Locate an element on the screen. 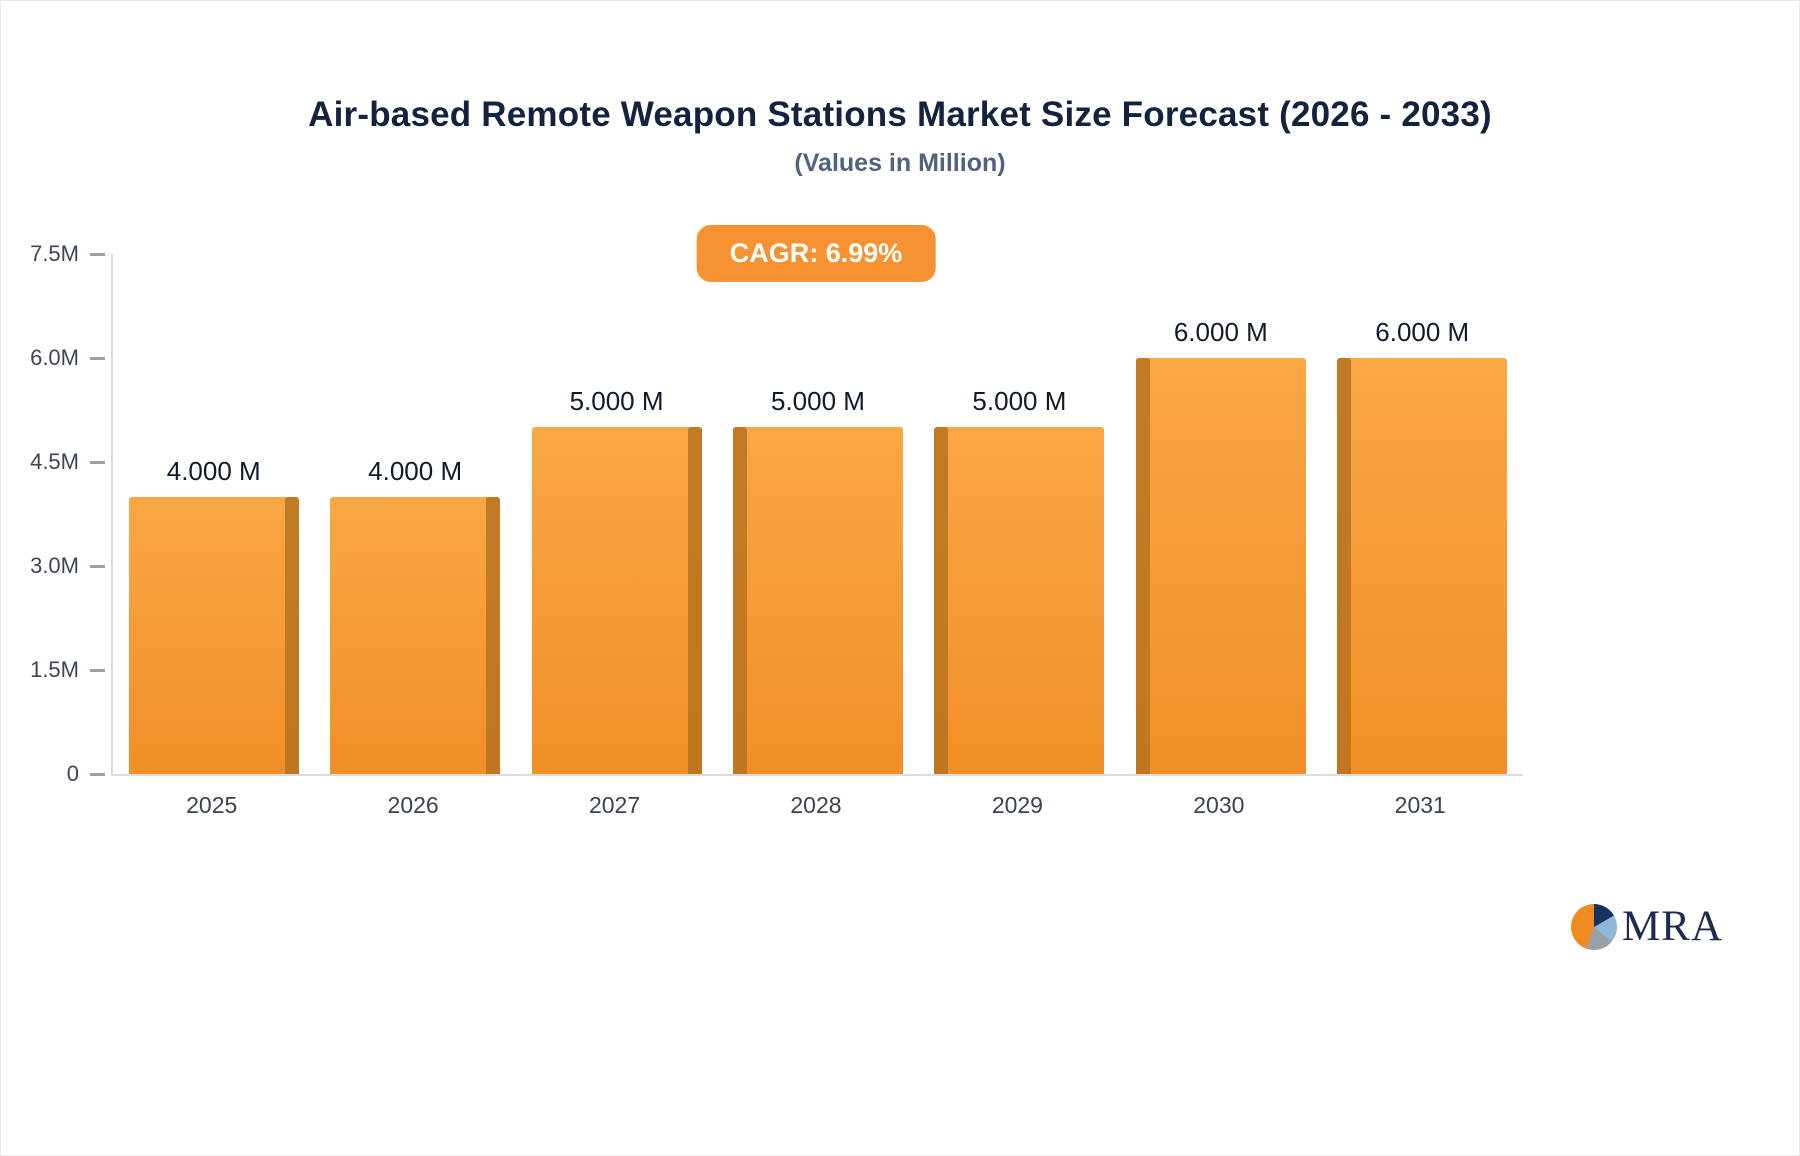 This screenshot has width=1800, height=1156. y-tick-label: 3.0M is located at coordinates (54, 565).